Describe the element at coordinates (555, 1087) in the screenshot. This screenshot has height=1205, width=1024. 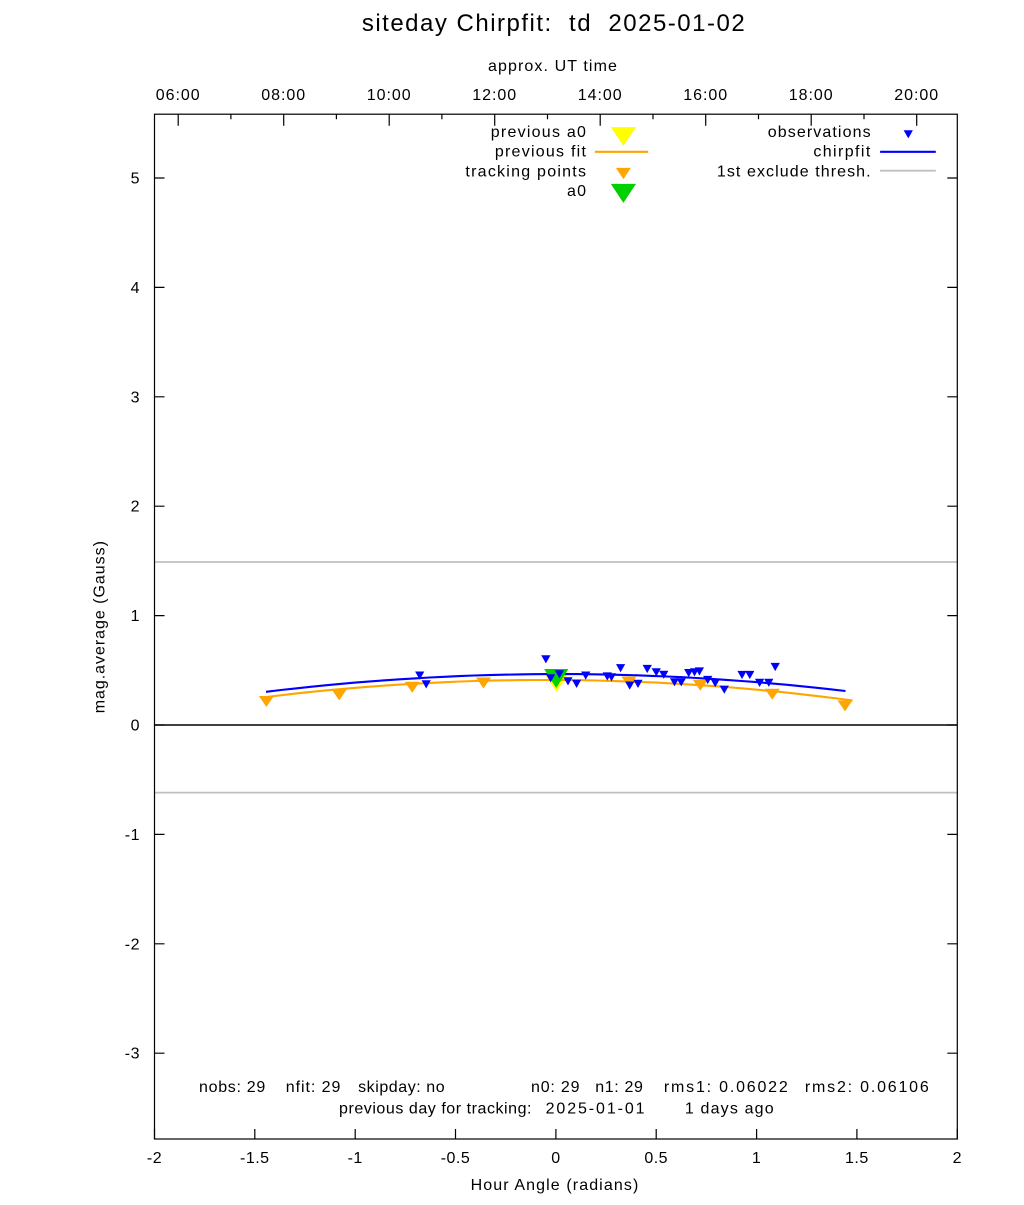
I see `svg-text: n0: 29` at that location.